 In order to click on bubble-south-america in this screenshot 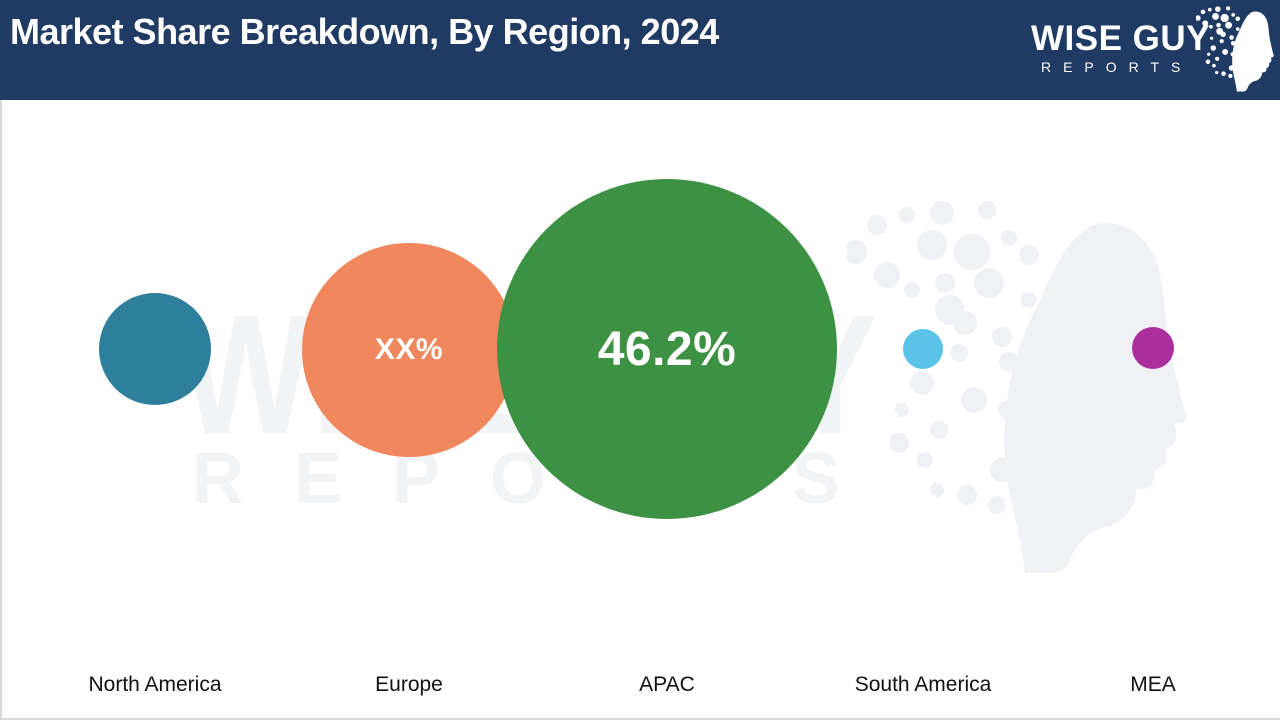, I will do `click(923, 349)`.